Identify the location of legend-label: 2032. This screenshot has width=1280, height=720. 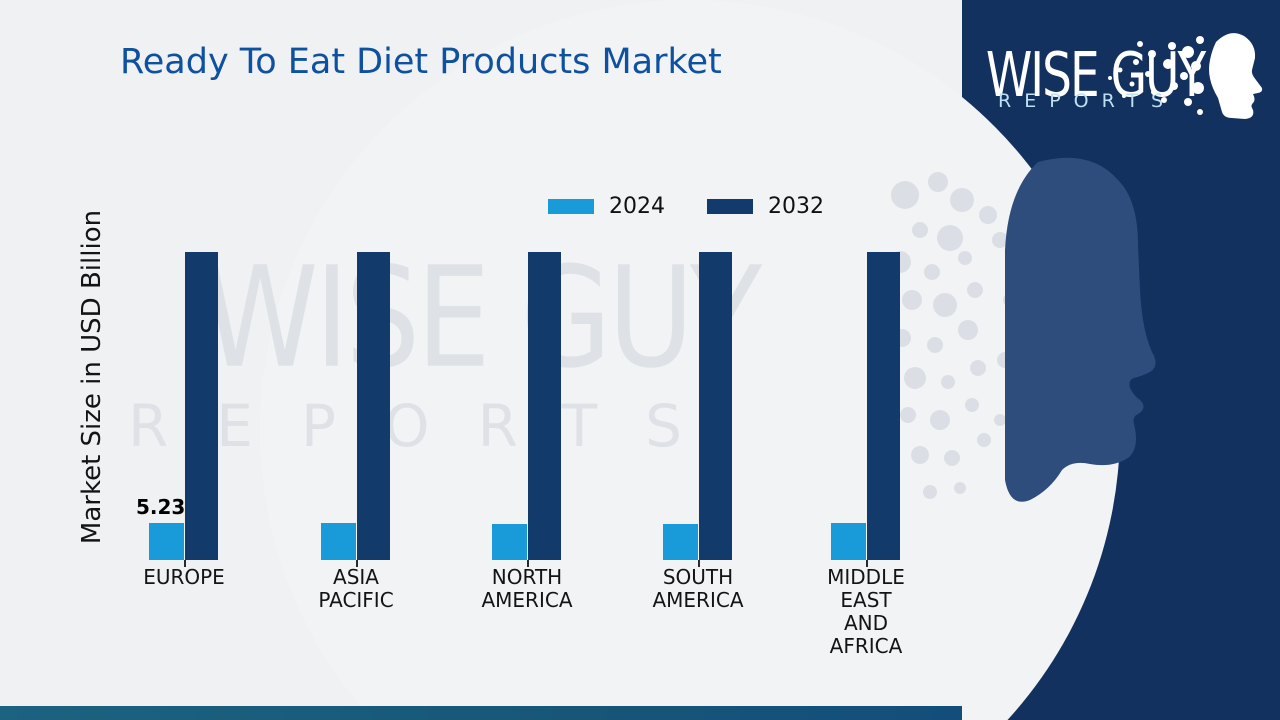
(796, 206).